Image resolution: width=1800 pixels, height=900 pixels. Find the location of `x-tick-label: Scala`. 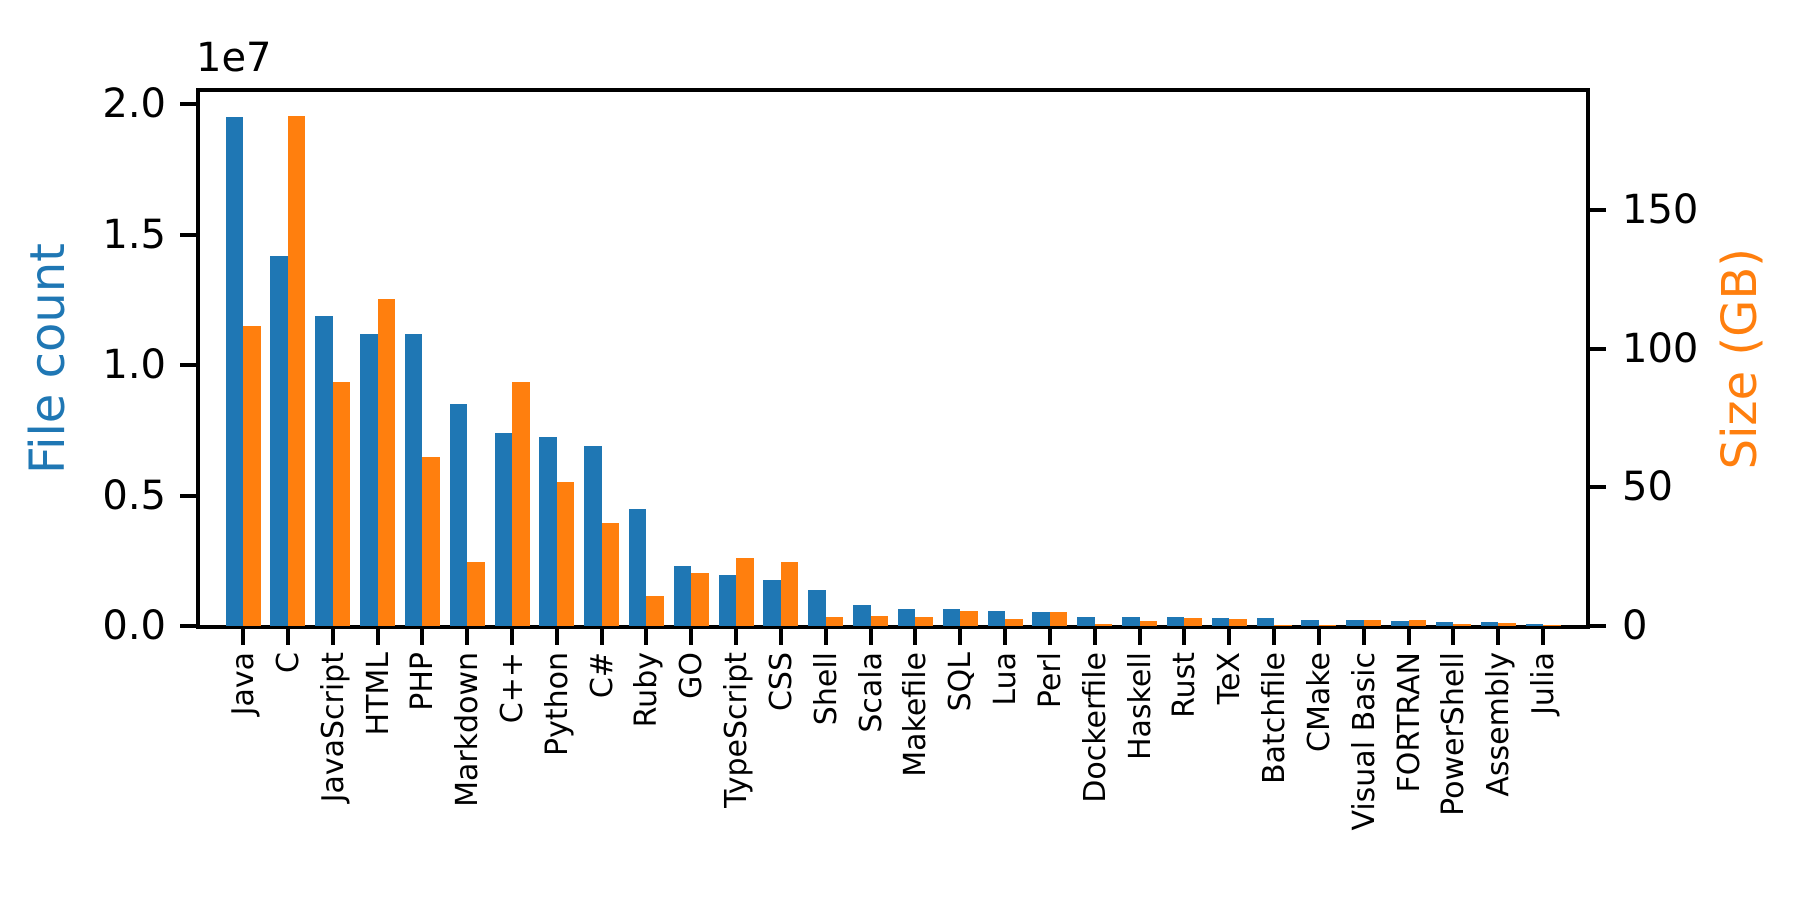

x-tick-label: Scala is located at coordinates (871, 692).